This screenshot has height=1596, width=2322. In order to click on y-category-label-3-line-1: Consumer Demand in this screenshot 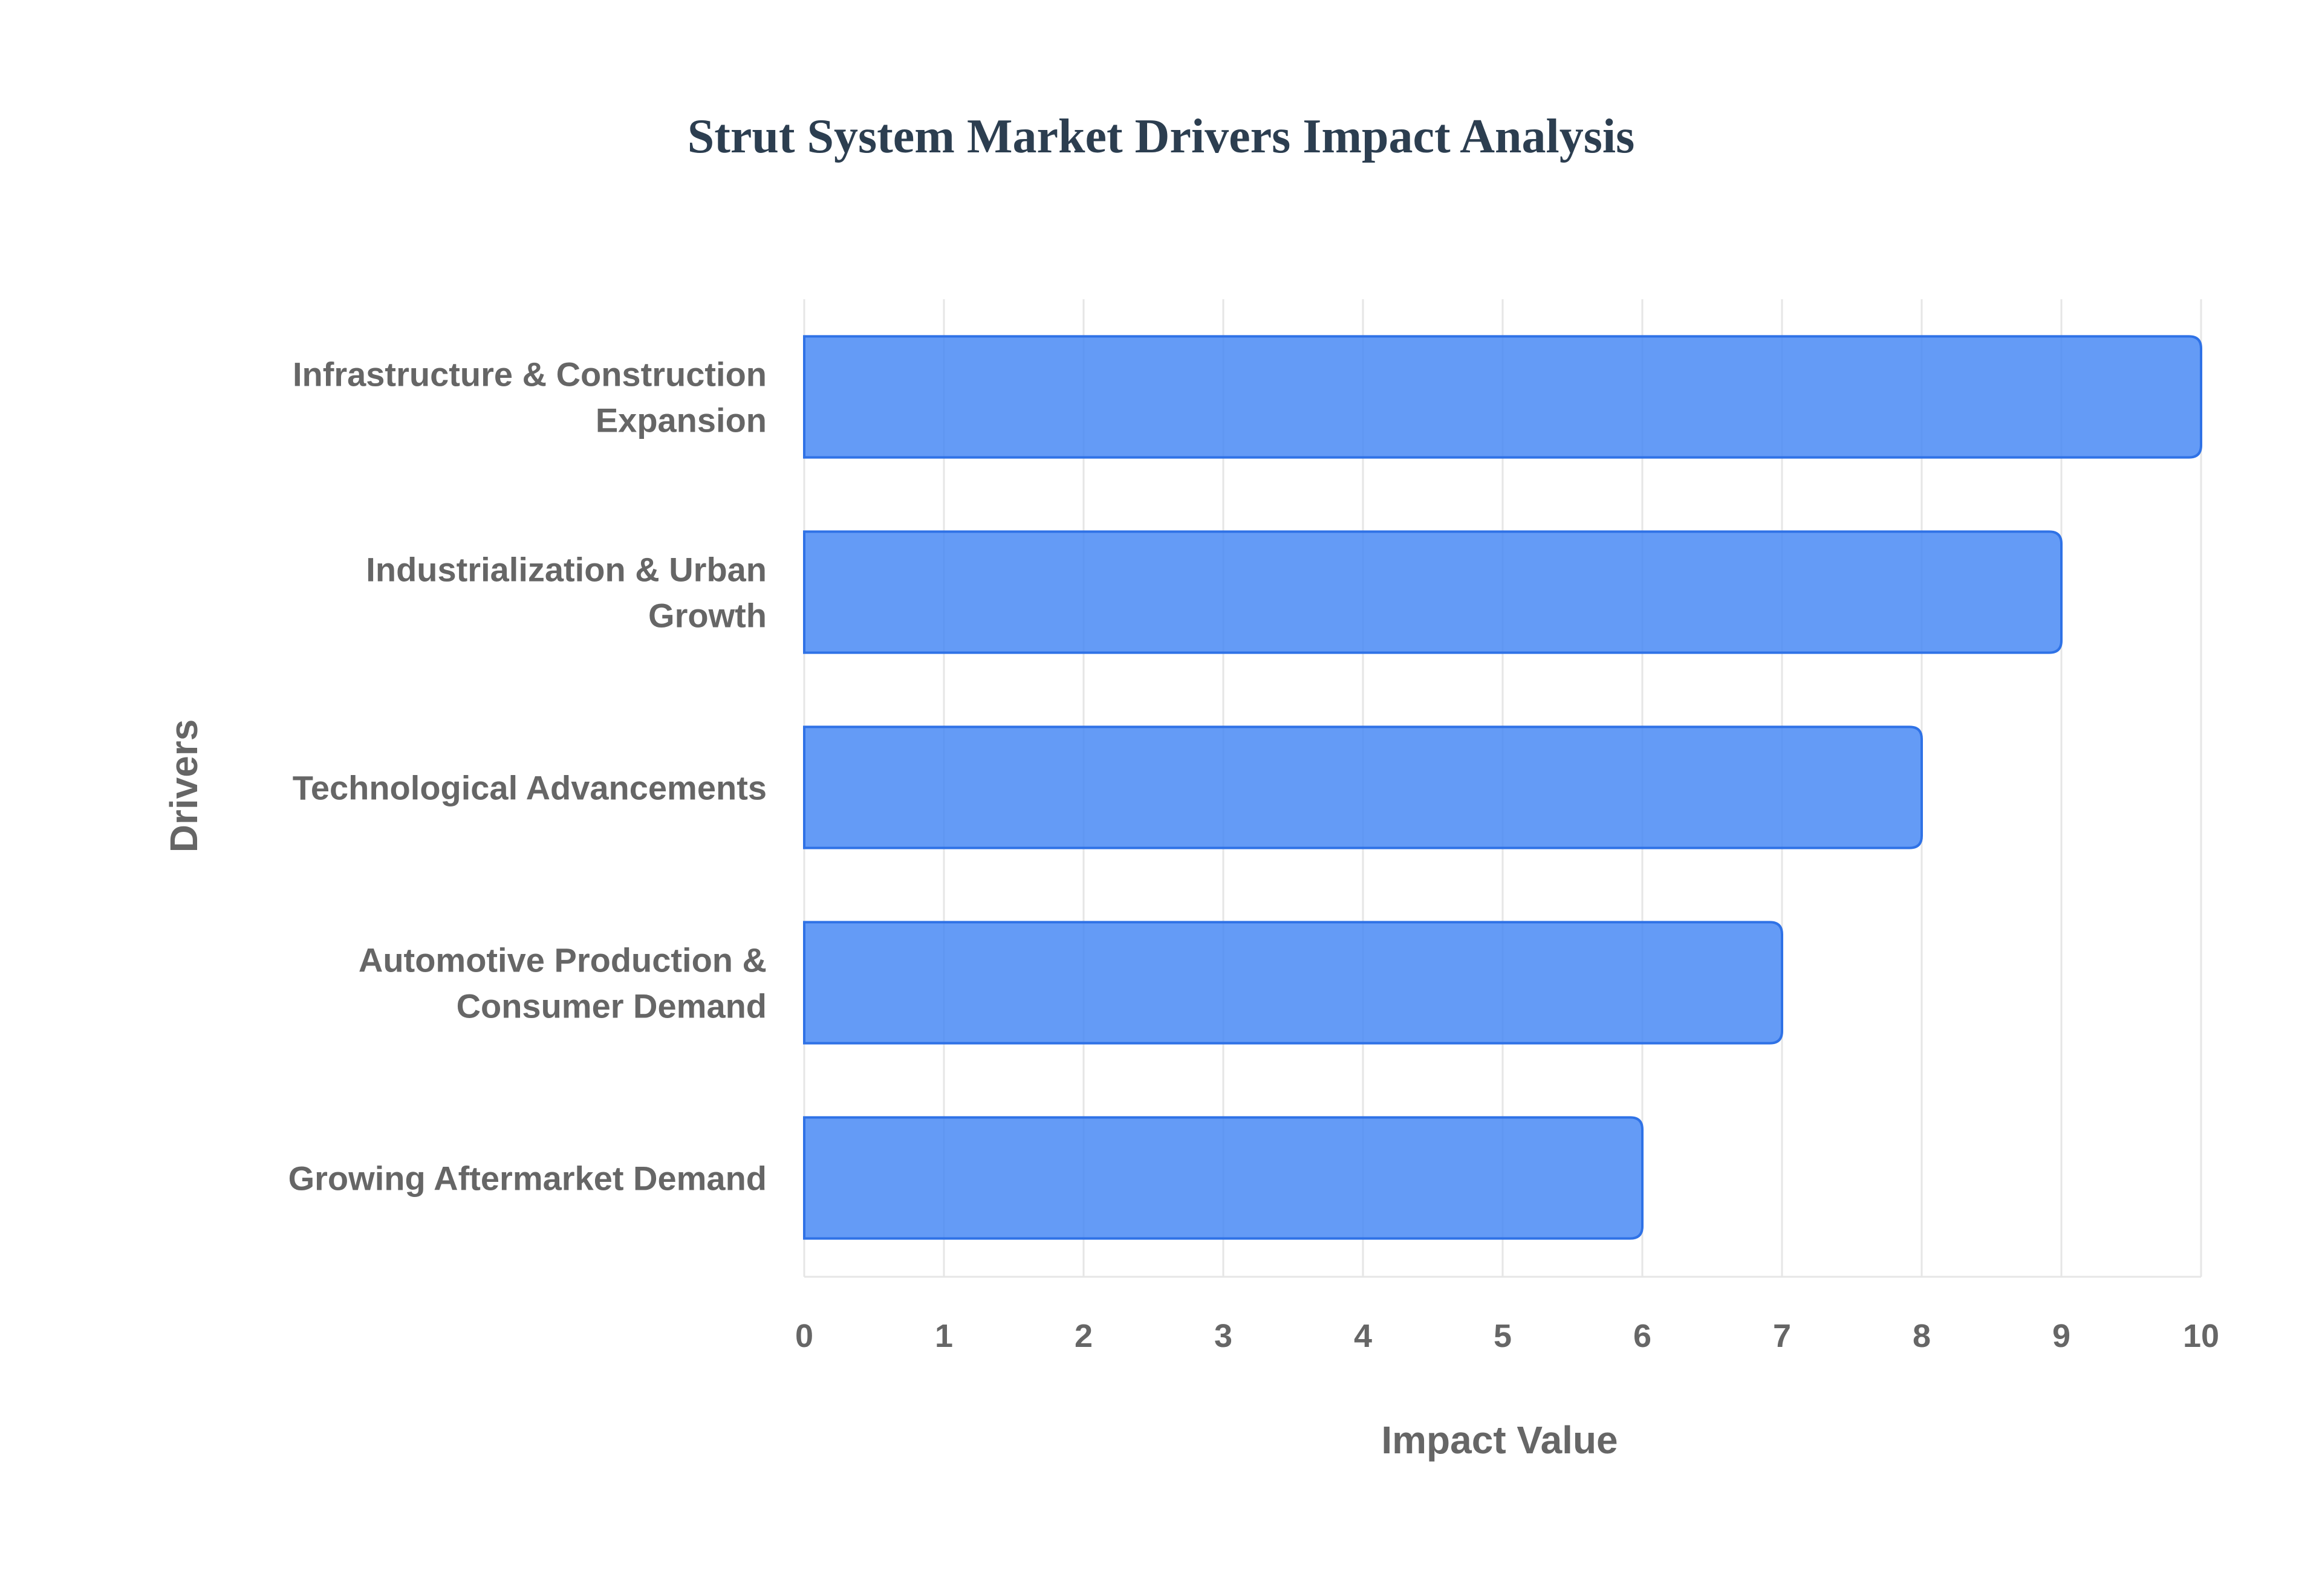, I will do `click(612, 1006)`.